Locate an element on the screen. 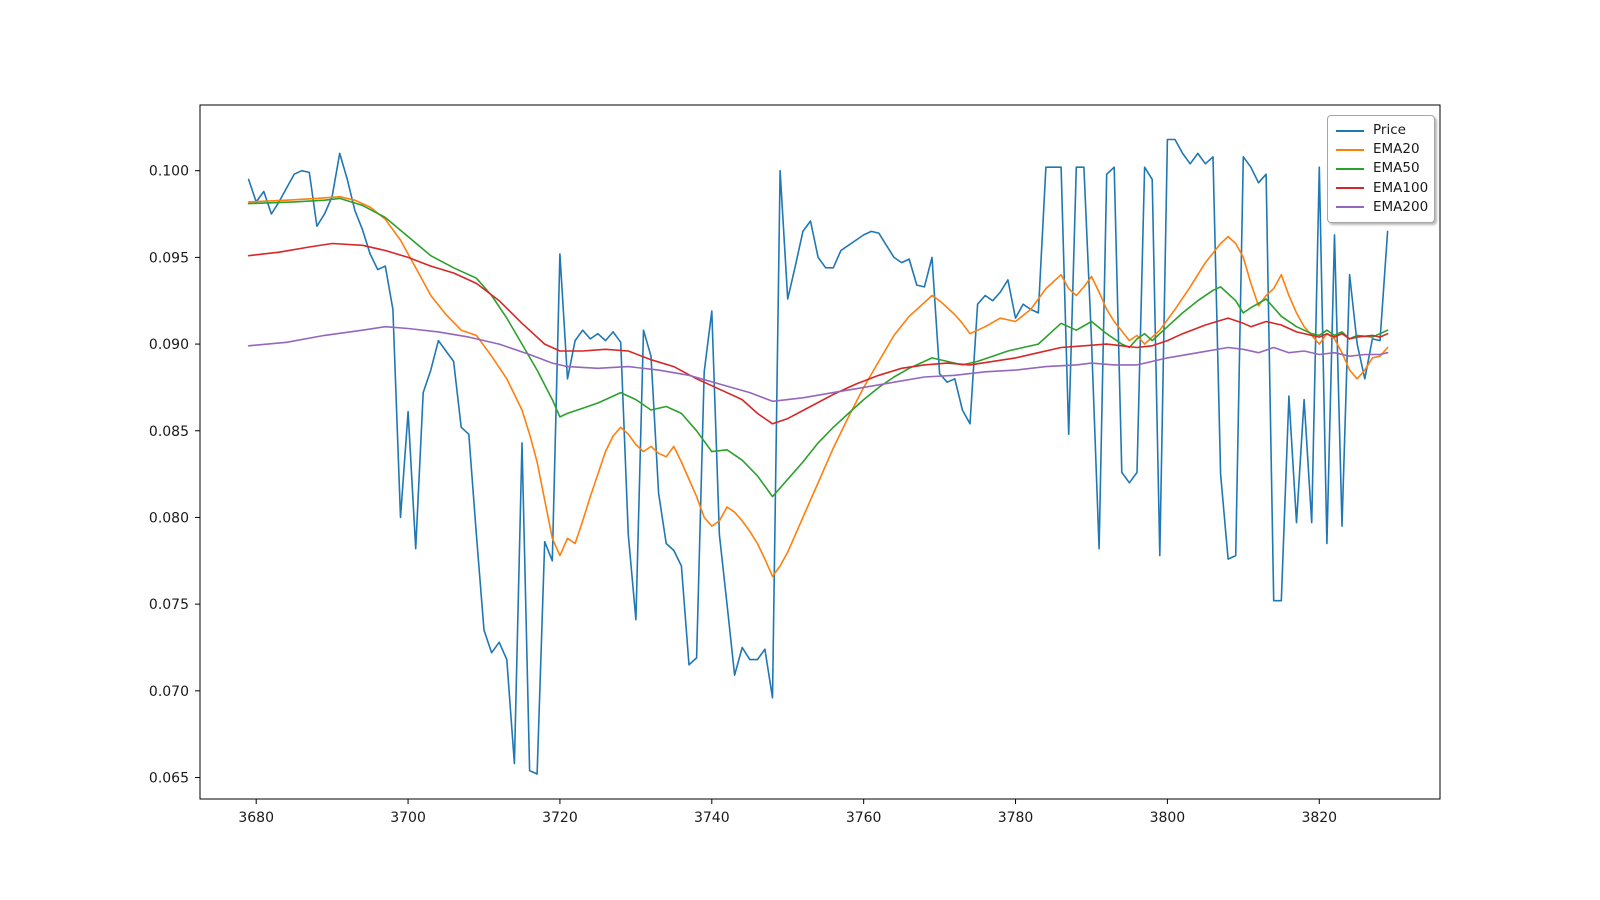 Image resolution: width=1600 pixels, height=900 pixels. ema200-line-swatch-icon is located at coordinates (1350, 207).